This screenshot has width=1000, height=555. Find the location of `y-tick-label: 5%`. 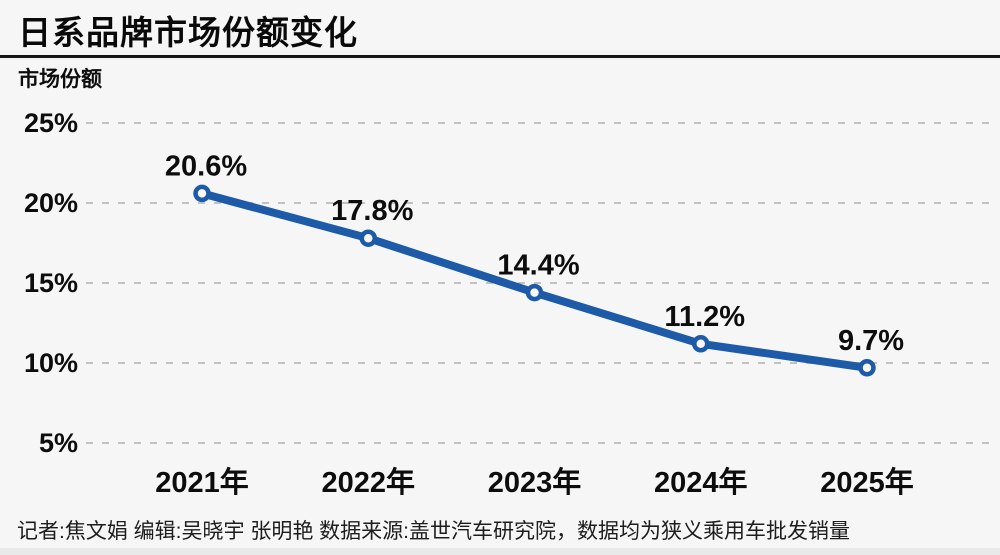

y-tick-label: 5% is located at coordinates (58, 443).